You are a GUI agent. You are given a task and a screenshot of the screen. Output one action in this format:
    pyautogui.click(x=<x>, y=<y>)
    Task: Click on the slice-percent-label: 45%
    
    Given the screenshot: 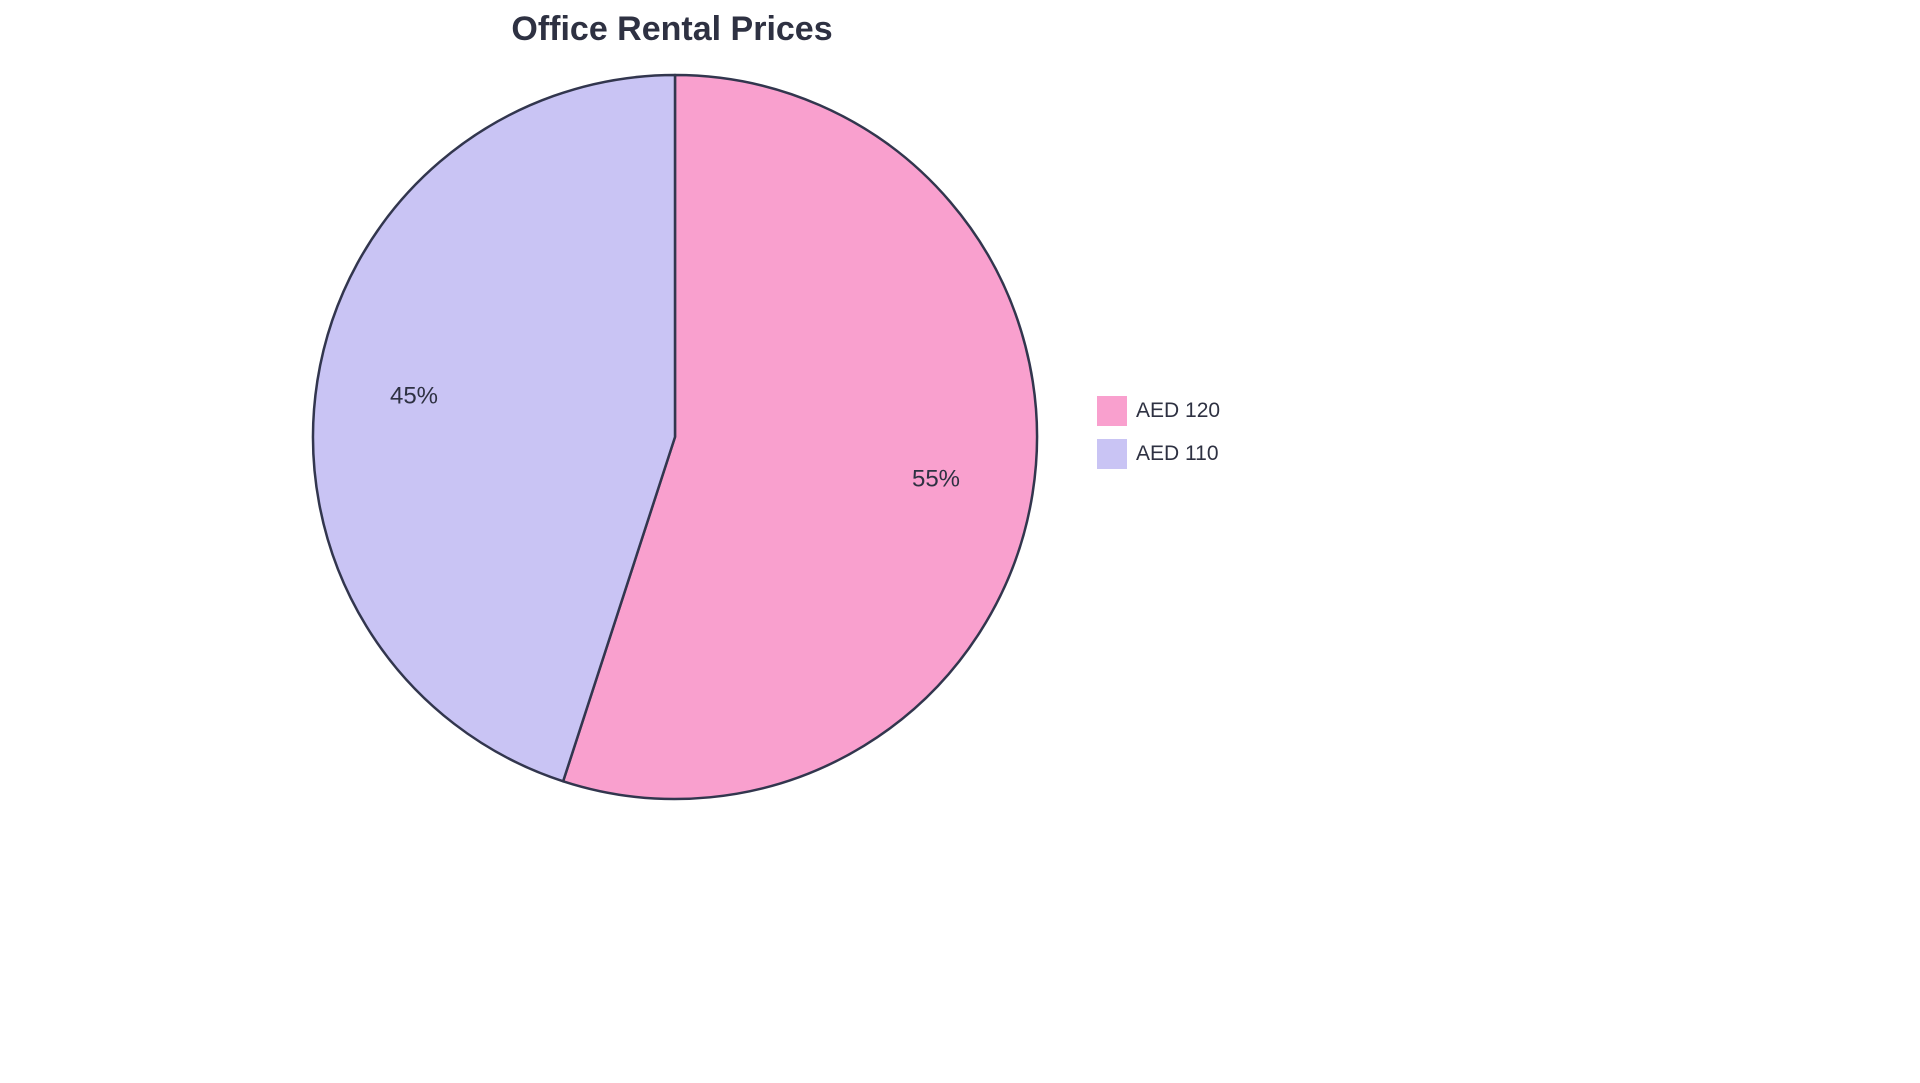 What is the action you would take?
    pyautogui.click(x=414, y=396)
    